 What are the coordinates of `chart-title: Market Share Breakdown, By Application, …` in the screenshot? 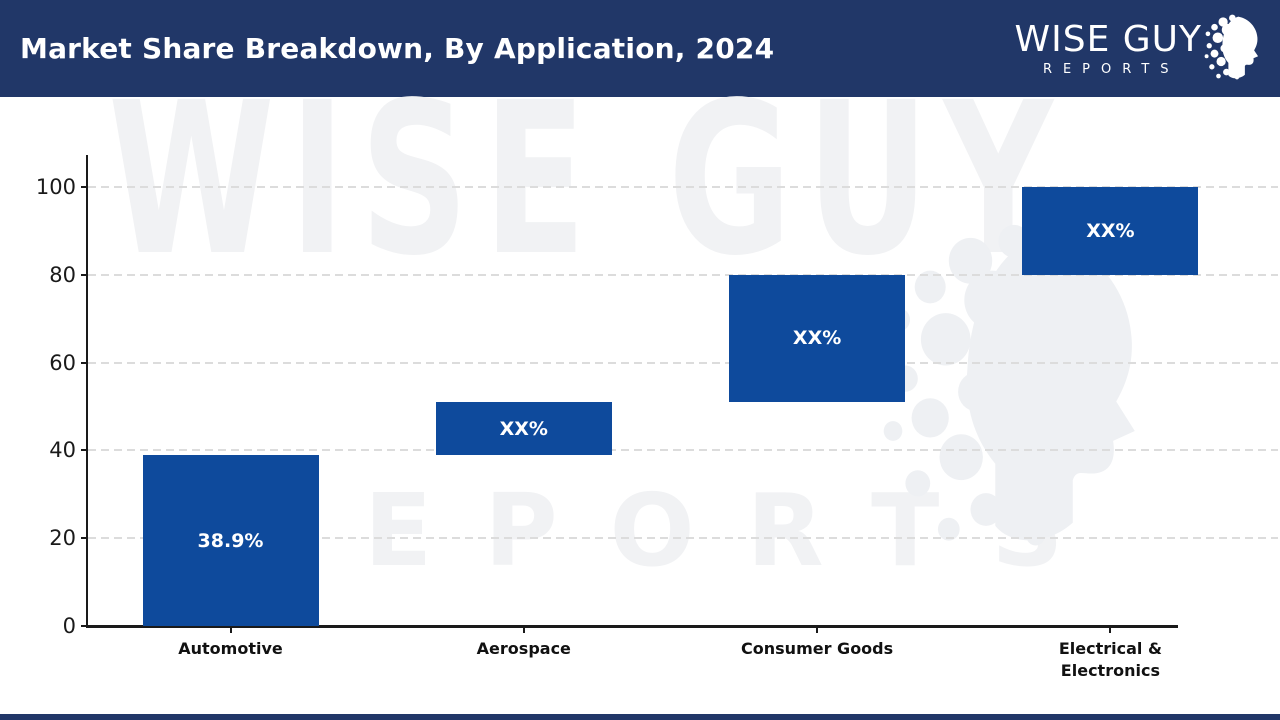 It's located at (397, 48).